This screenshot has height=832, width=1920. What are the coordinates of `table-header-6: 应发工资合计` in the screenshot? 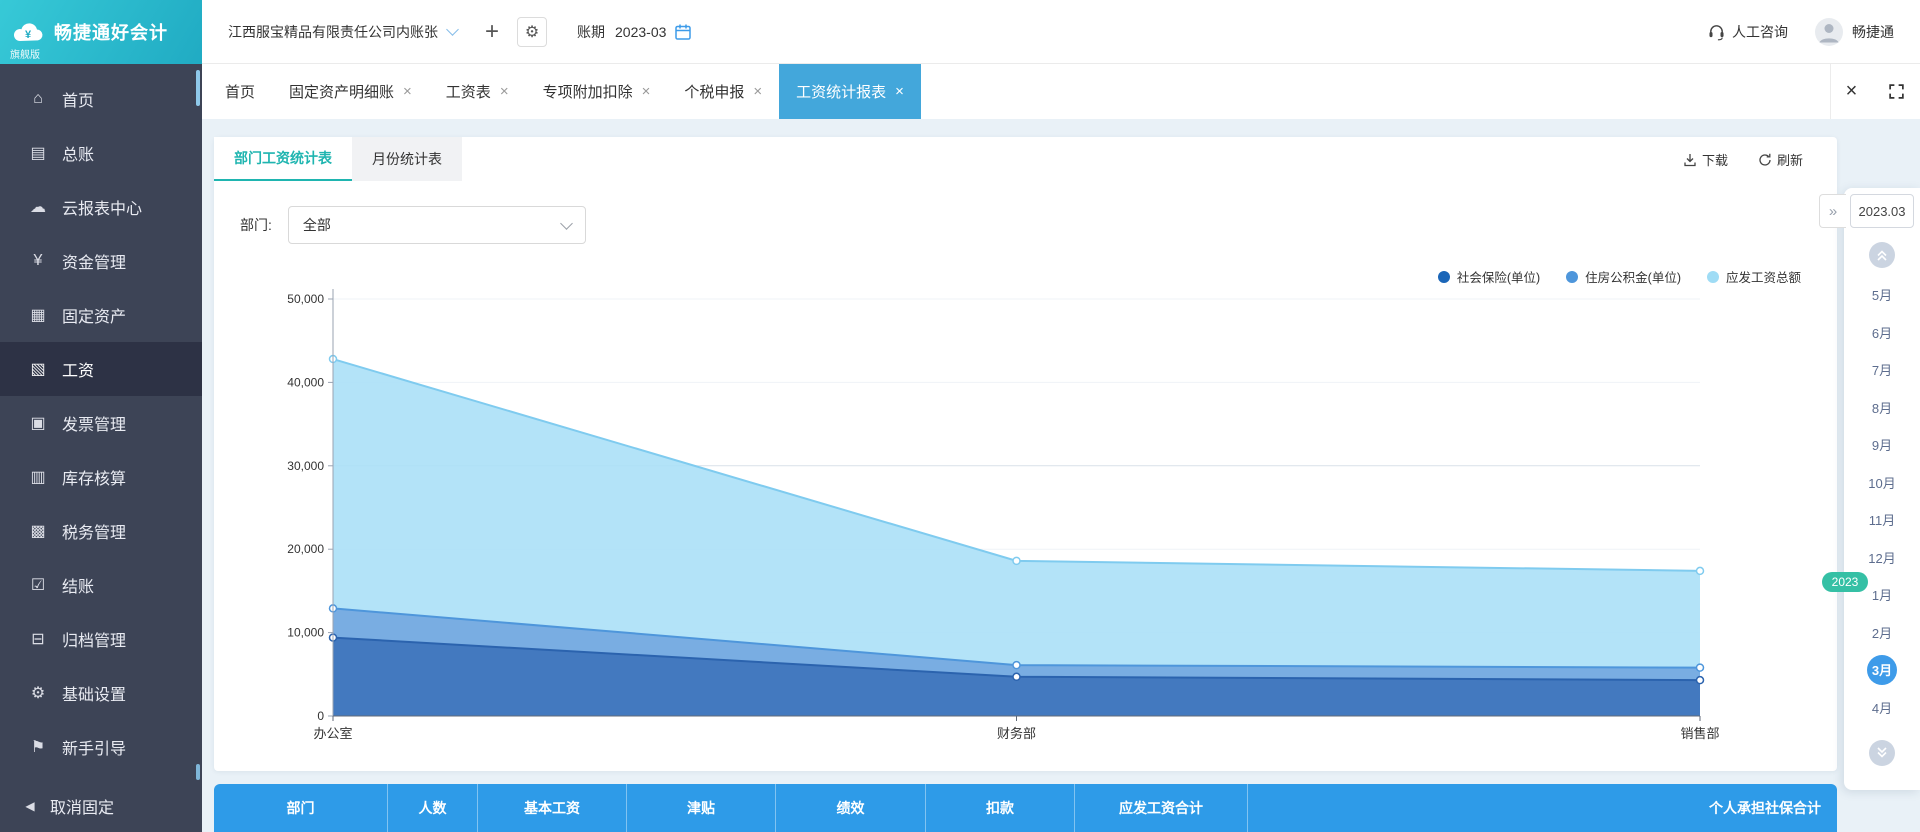 It's located at (1161, 808).